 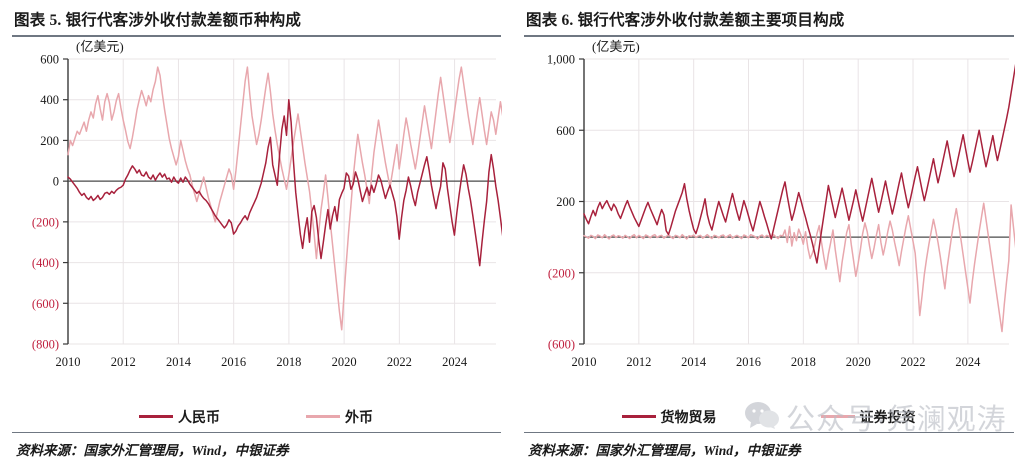 What do you see at coordinates (49, 100) in the screenshot?
I see `svg-text: 400` at bounding box center [49, 100].